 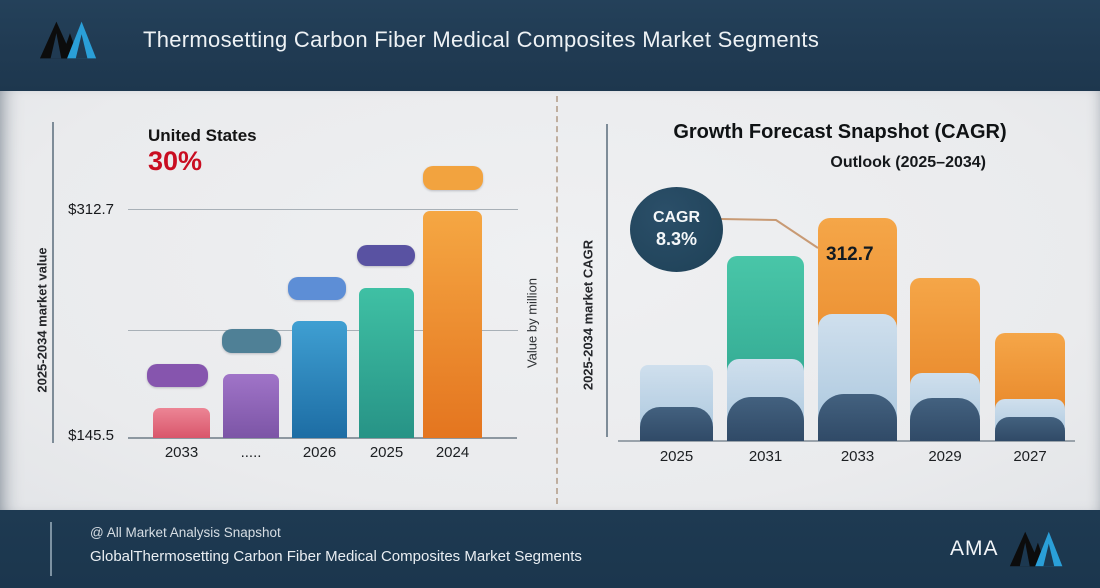 What do you see at coordinates (676, 456) in the screenshot?
I see `right-x-axis-label-2025: 2025` at bounding box center [676, 456].